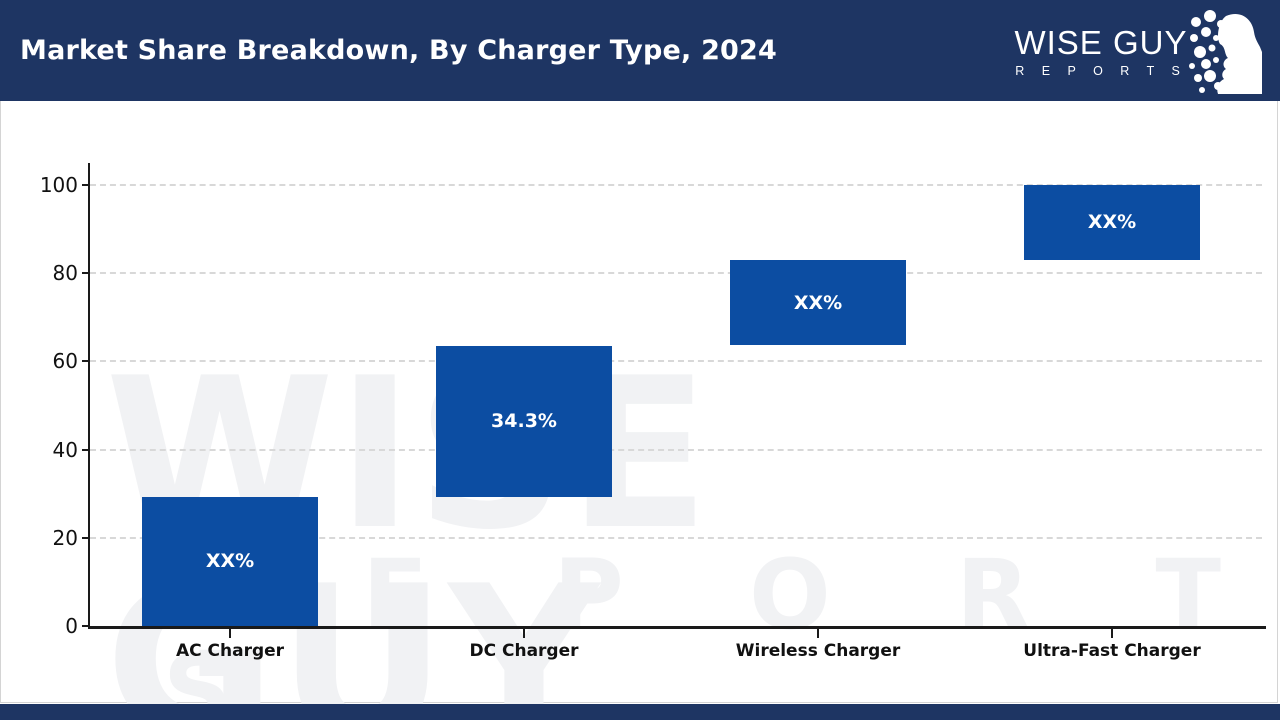  What do you see at coordinates (676, 537) in the screenshot?
I see `gridline-y20` at bounding box center [676, 537].